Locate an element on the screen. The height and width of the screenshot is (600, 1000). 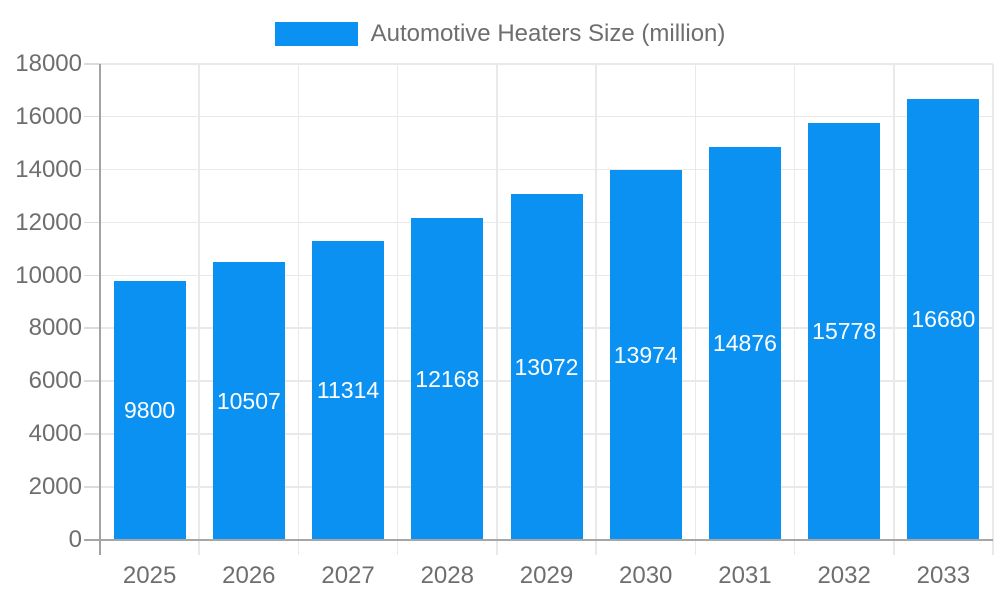
y-tick-label: 12000 is located at coordinates (48, 222).